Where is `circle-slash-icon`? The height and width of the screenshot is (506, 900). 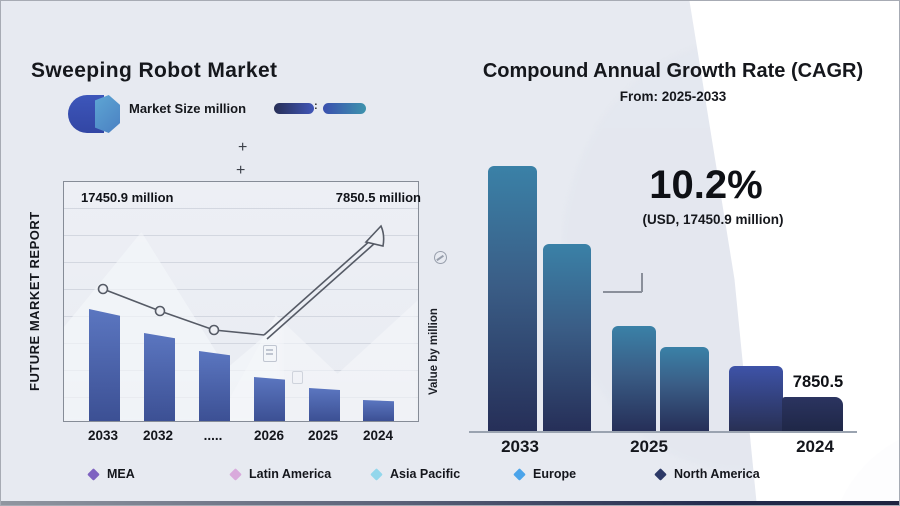 circle-slash-icon is located at coordinates (440, 257).